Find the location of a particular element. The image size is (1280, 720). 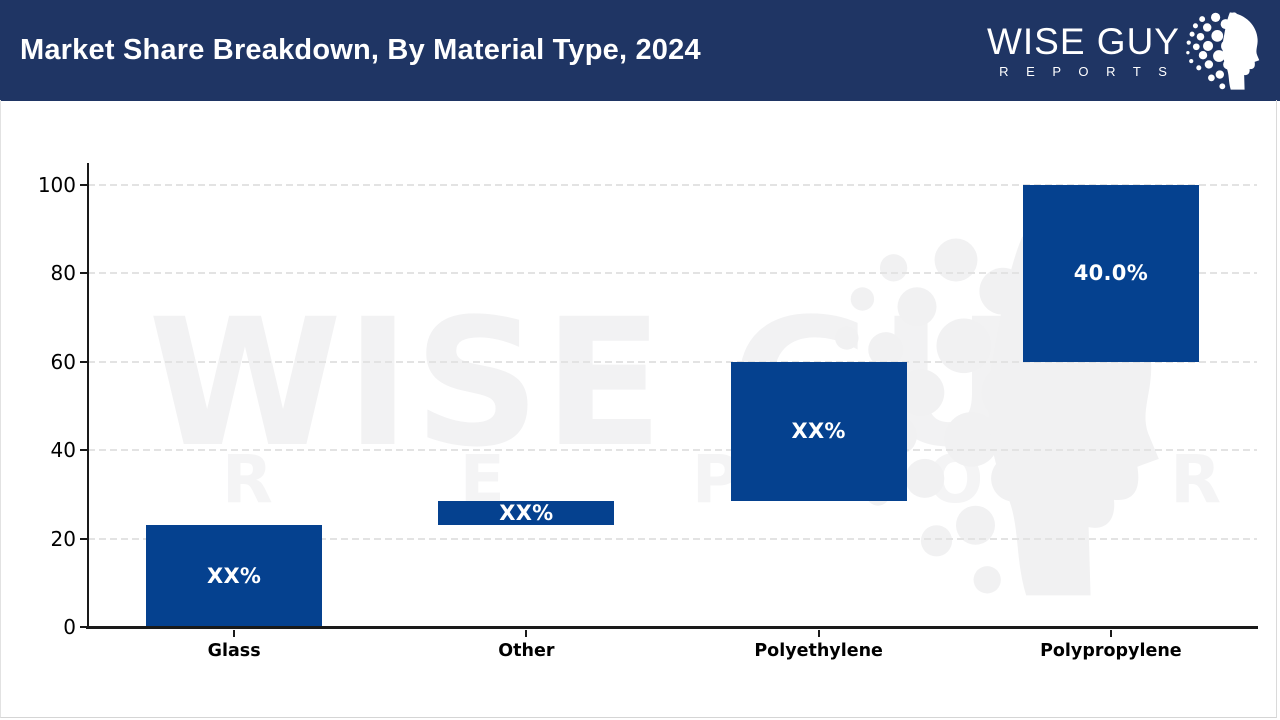

y-tick-label: 100 is located at coordinates (56, 185).